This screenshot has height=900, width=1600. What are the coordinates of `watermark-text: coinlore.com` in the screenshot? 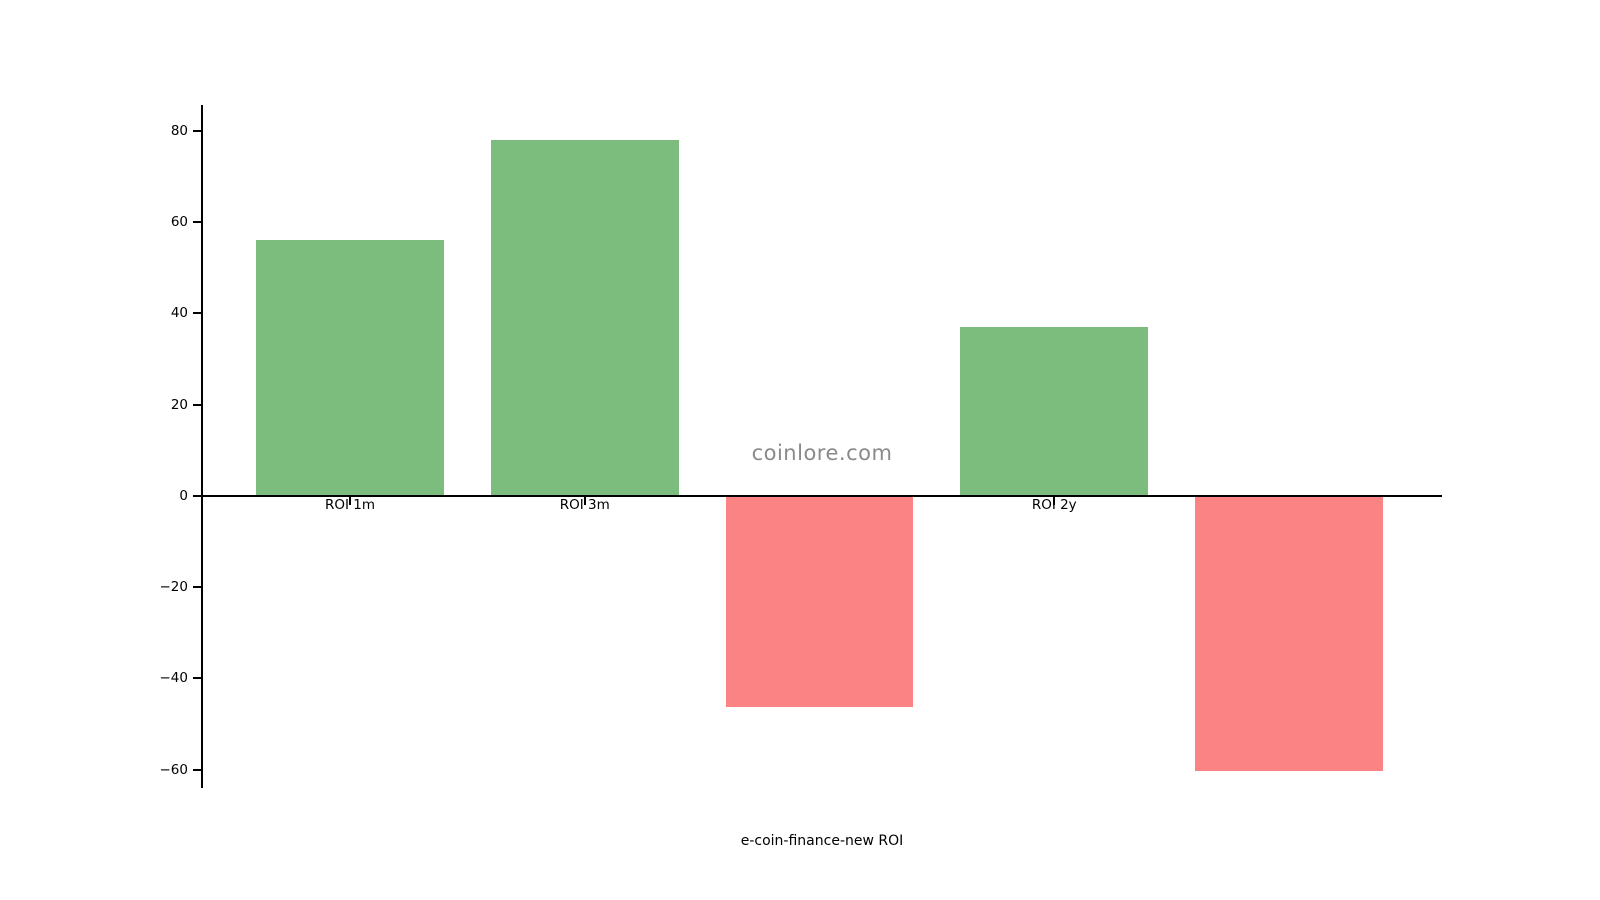 It's located at (822, 453).